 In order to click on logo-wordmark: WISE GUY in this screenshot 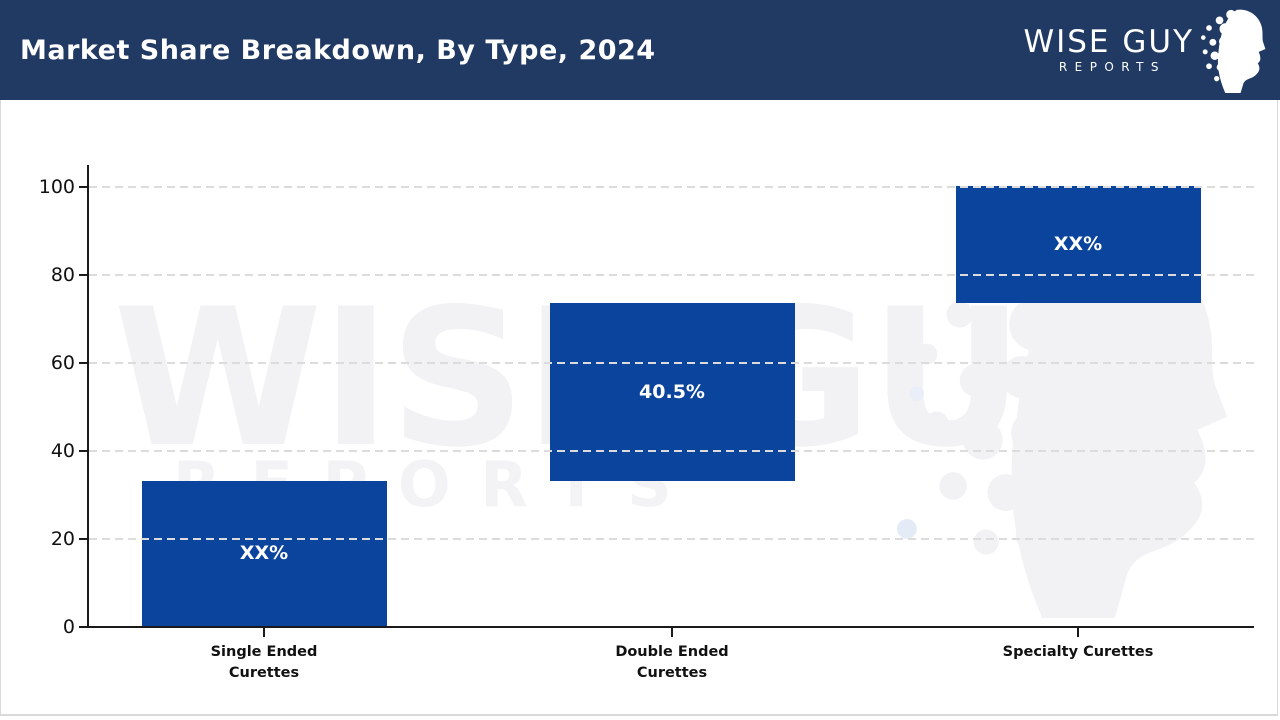, I will do `click(1108, 41)`.